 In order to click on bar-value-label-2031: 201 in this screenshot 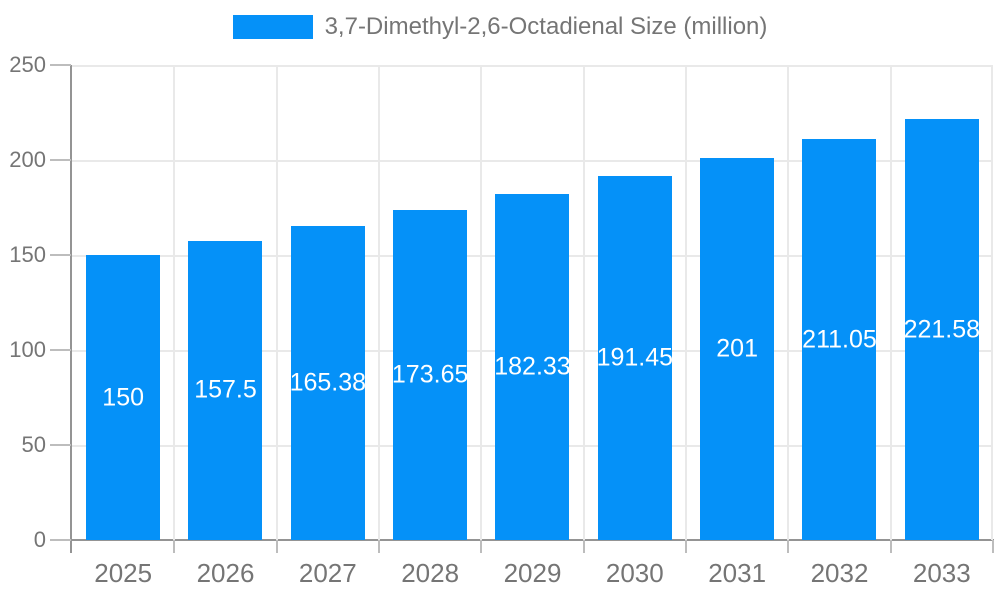, I will do `click(737, 348)`.